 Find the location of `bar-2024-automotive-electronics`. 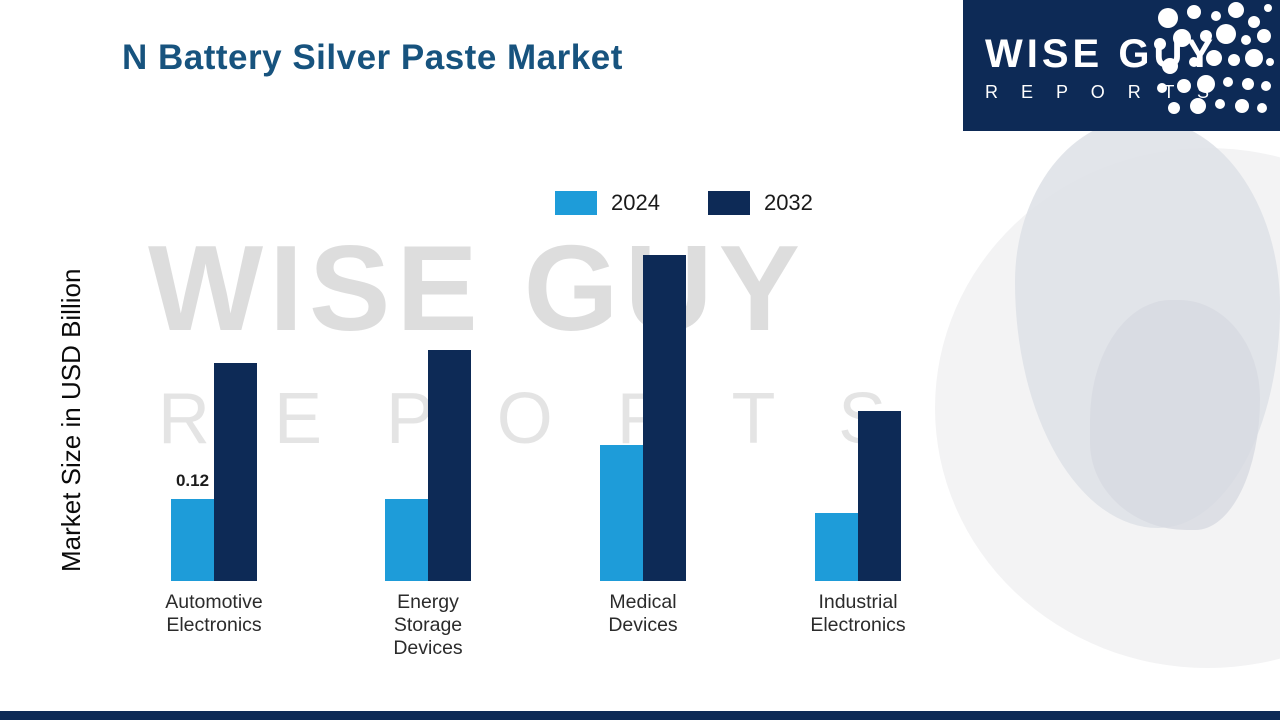

bar-2024-automotive-electronics is located at coordinates (192, 540).